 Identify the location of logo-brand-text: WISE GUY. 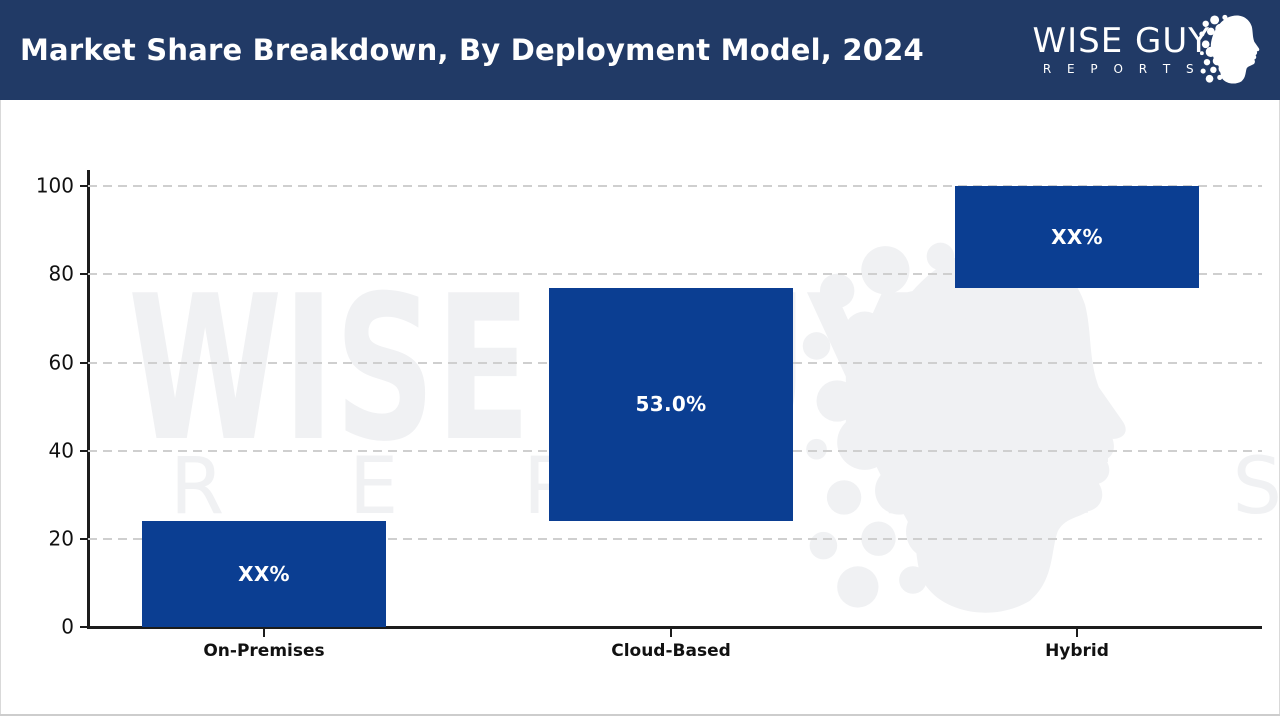
(1121, 41).